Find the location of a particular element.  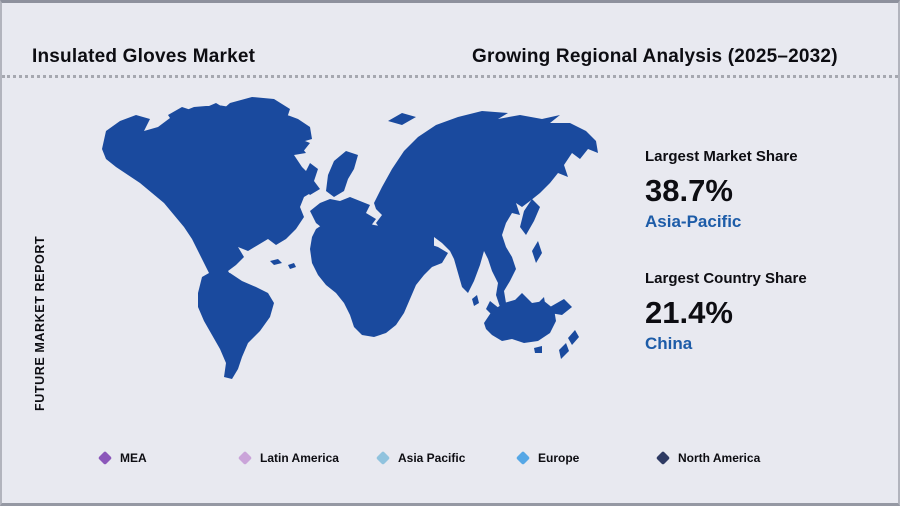

latin-america-diamond-icon is located at coordinates (245, 458).